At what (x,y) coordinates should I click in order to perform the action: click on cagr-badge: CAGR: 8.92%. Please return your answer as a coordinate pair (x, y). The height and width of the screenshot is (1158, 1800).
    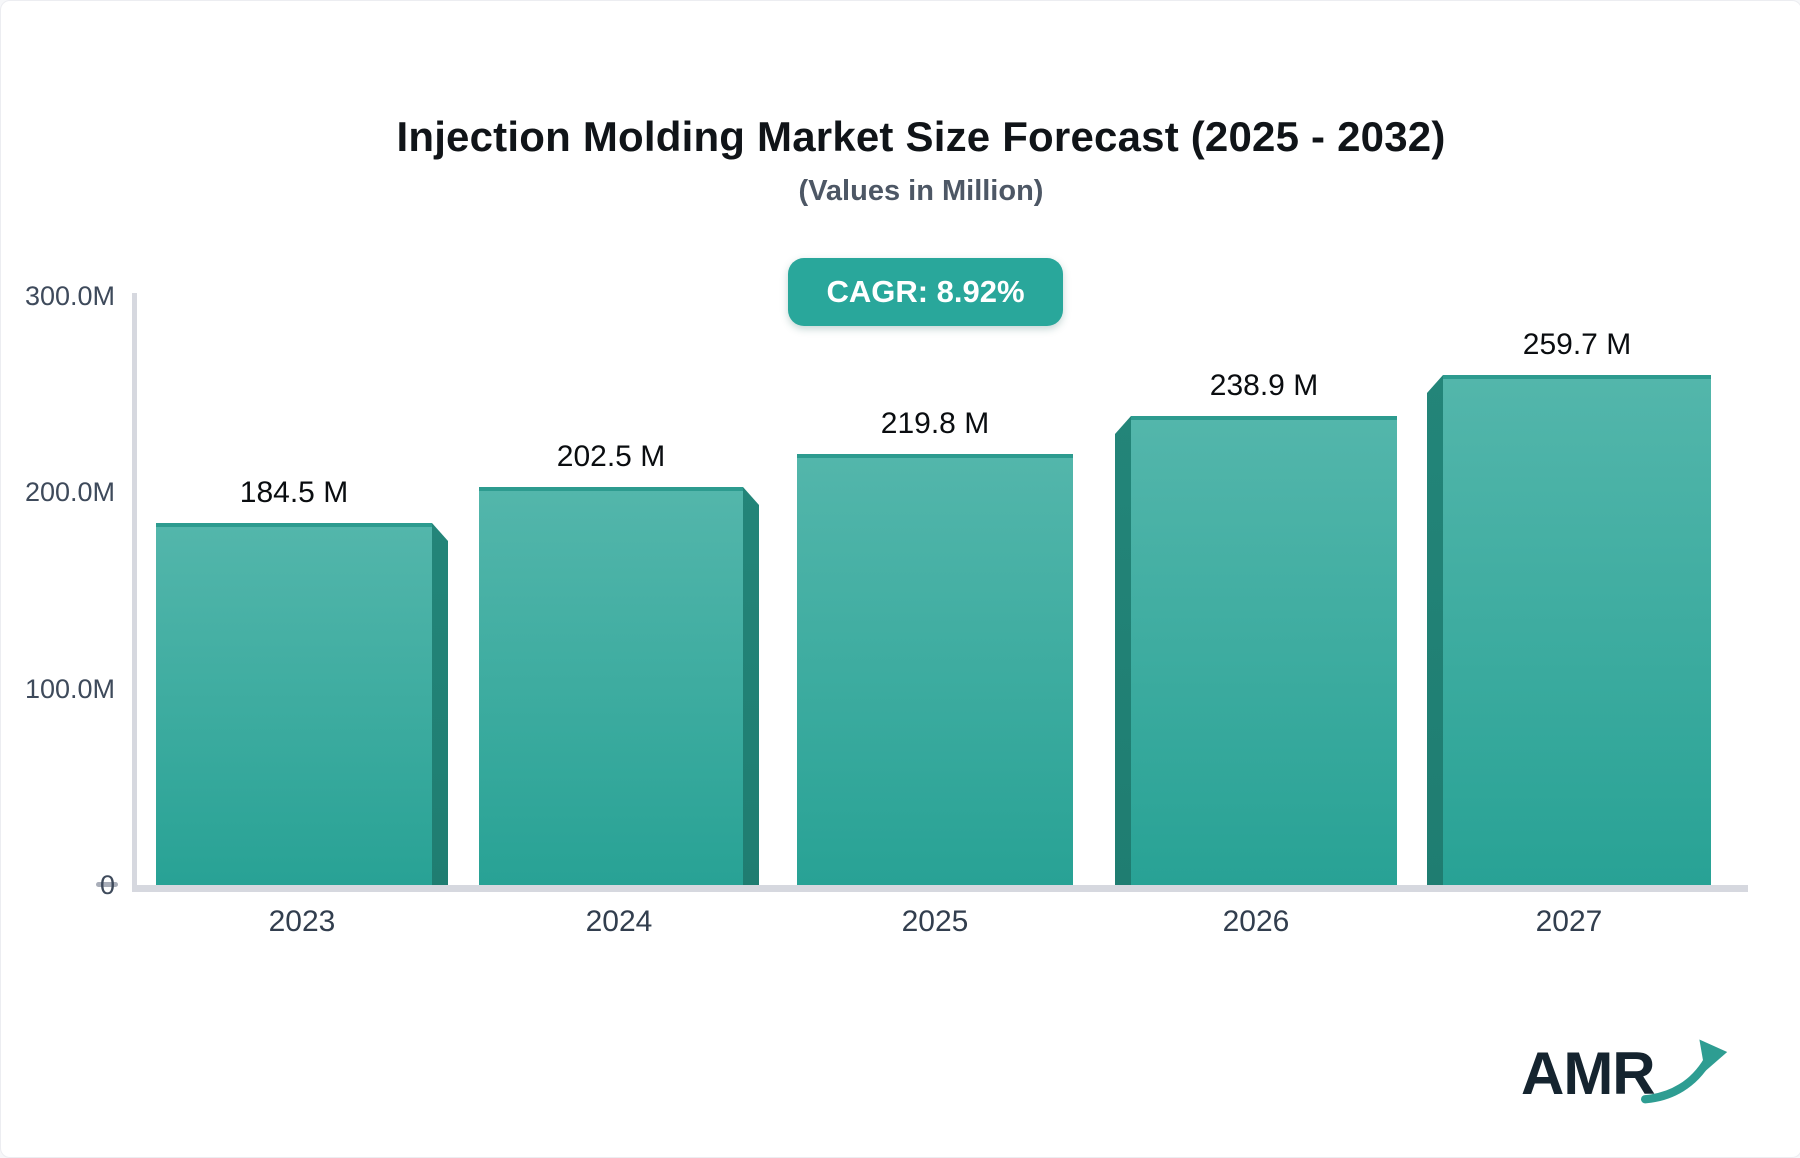
    Looking at the image, I should click on (925, 292).